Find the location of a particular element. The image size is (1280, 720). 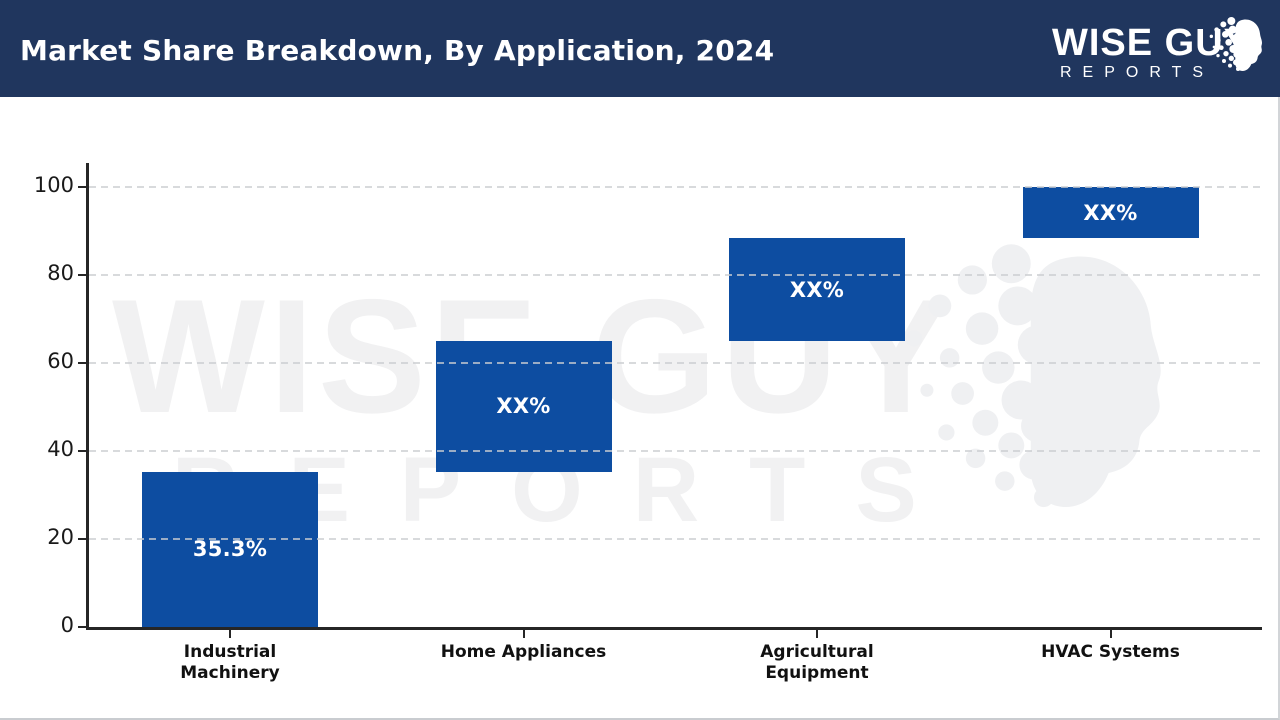

logo-subtext: REPORTS is located at coordinates (1137, 72).